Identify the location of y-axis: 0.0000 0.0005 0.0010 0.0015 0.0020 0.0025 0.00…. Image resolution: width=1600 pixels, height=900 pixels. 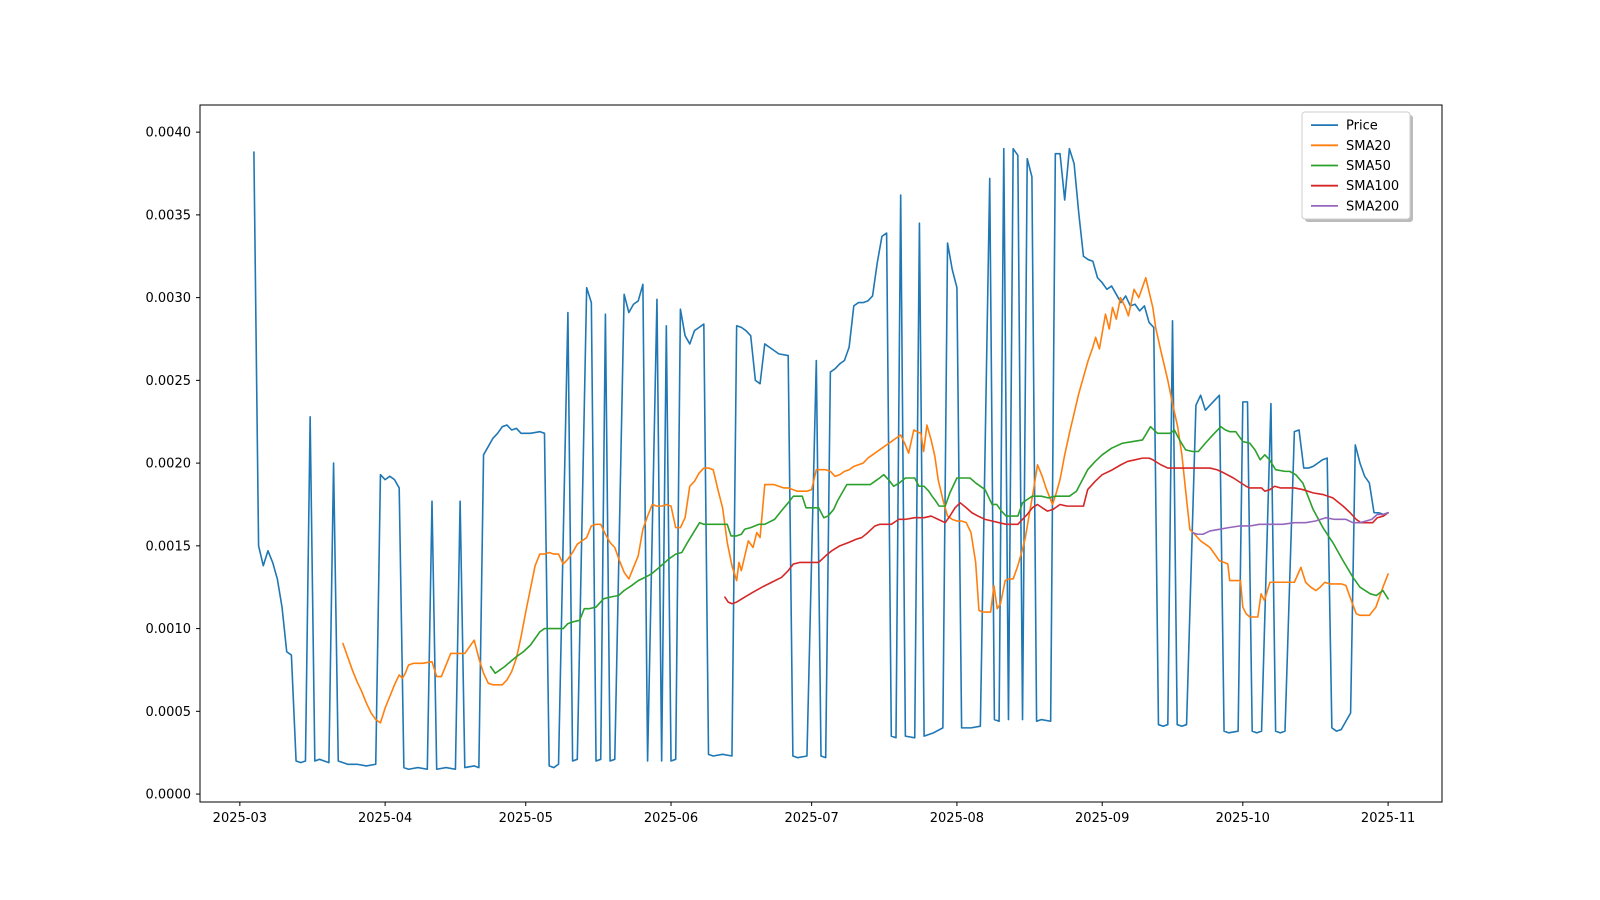
(173, 464).